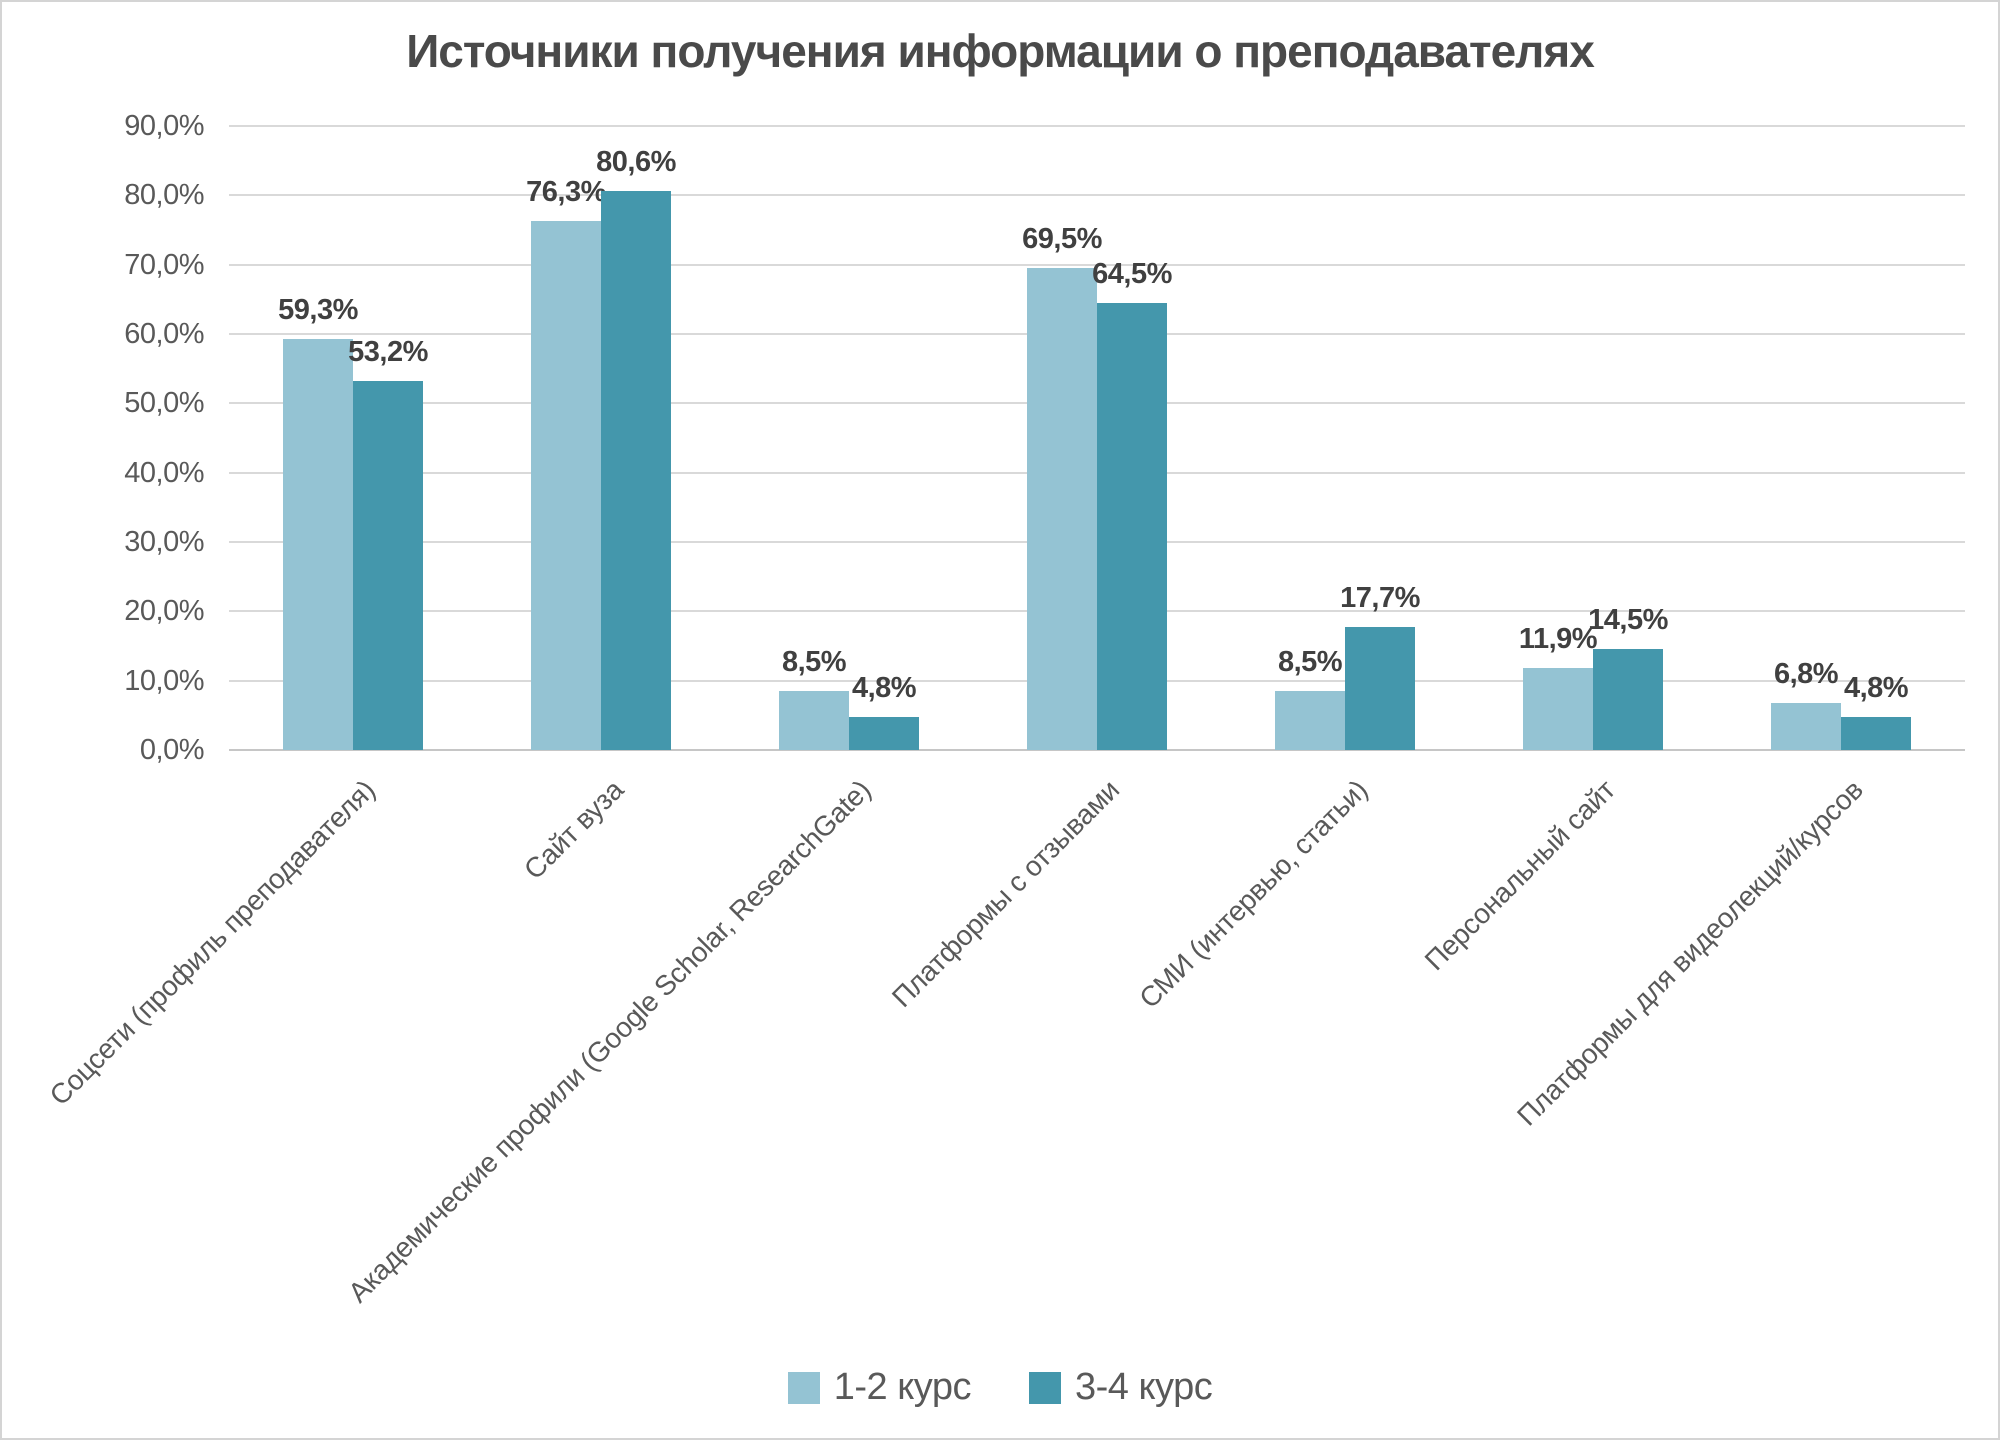 The width and height of the screenshot is (2000, 1440). What do you see at coordinates (1380, 598) in the screenshot?
I see `value-label: 17,7%` at bounding box center [1380, 598].